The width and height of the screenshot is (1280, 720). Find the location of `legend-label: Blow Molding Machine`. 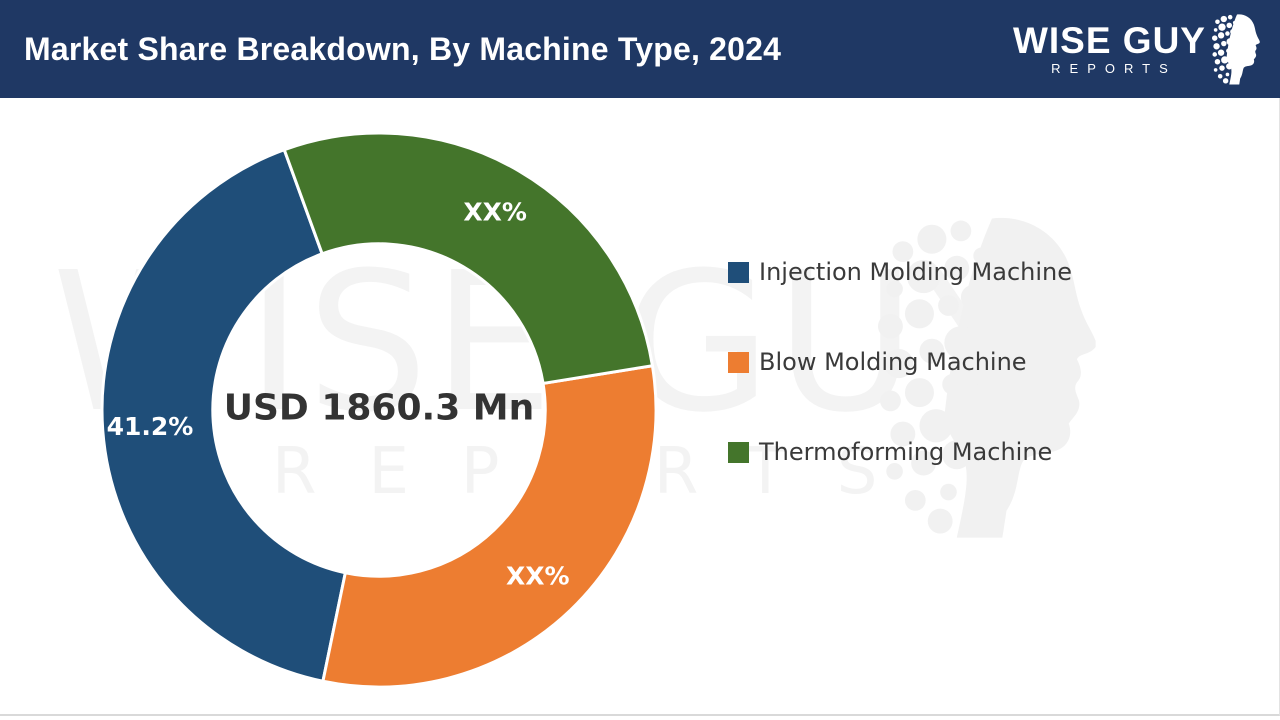

legend-label: Blow Molding Machine is located at coordinates (893, 362).